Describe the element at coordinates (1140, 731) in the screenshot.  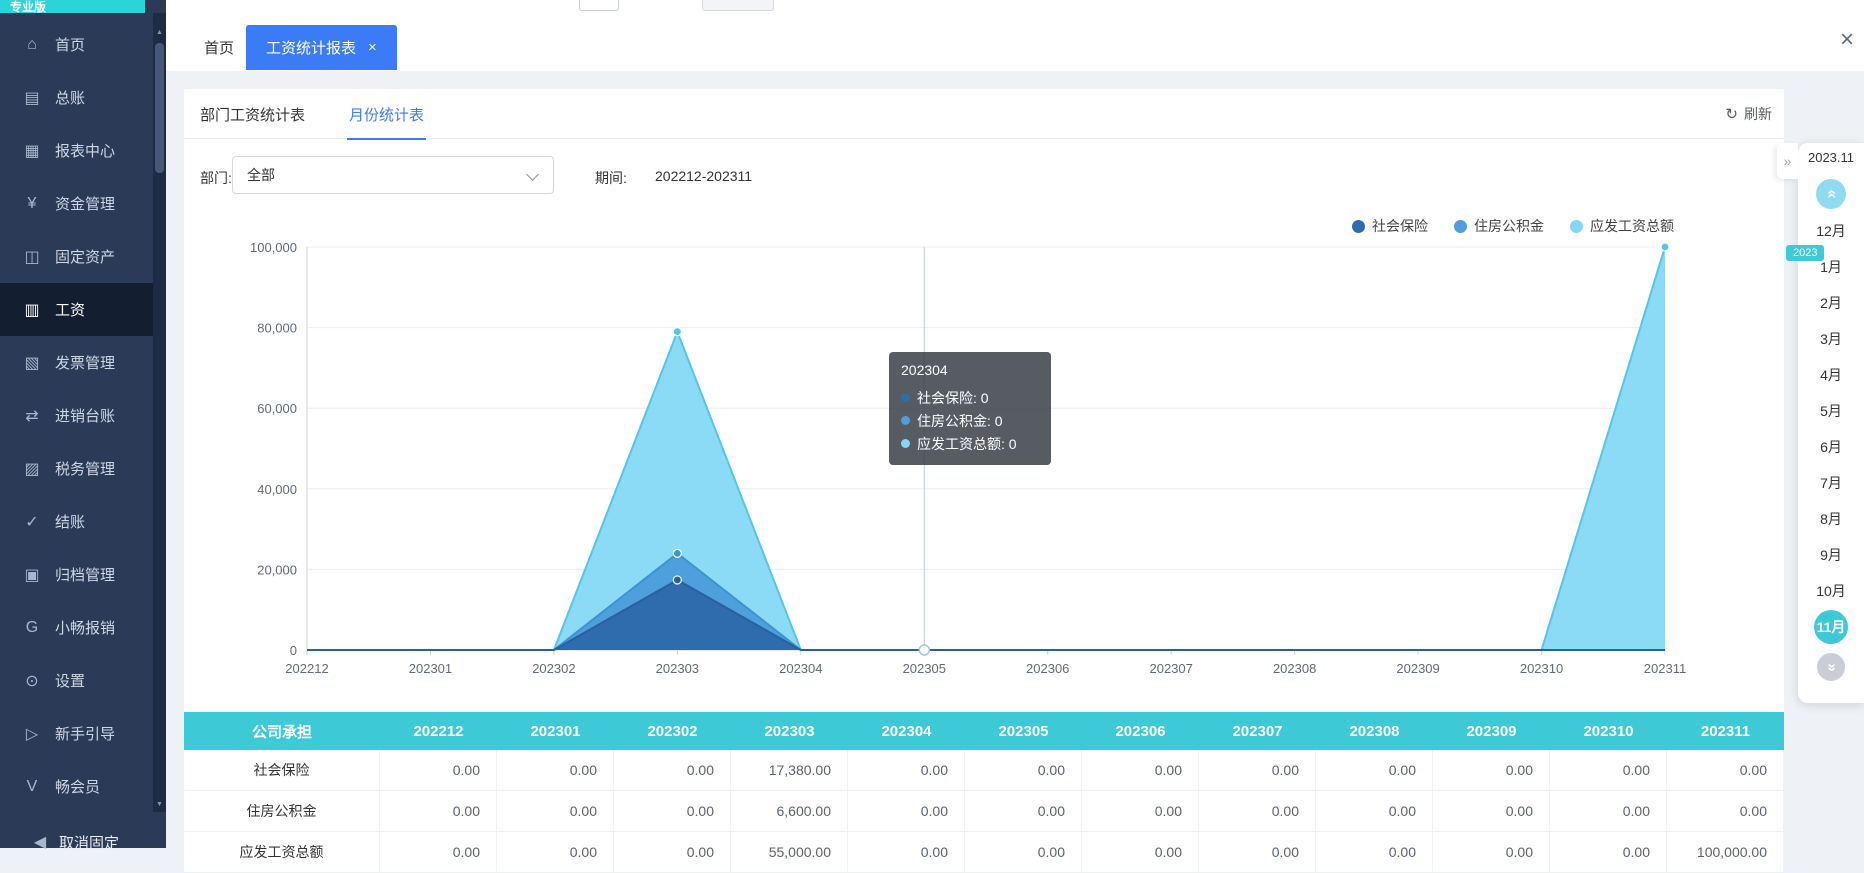
I see `table-header-cell: 202306` at that location.